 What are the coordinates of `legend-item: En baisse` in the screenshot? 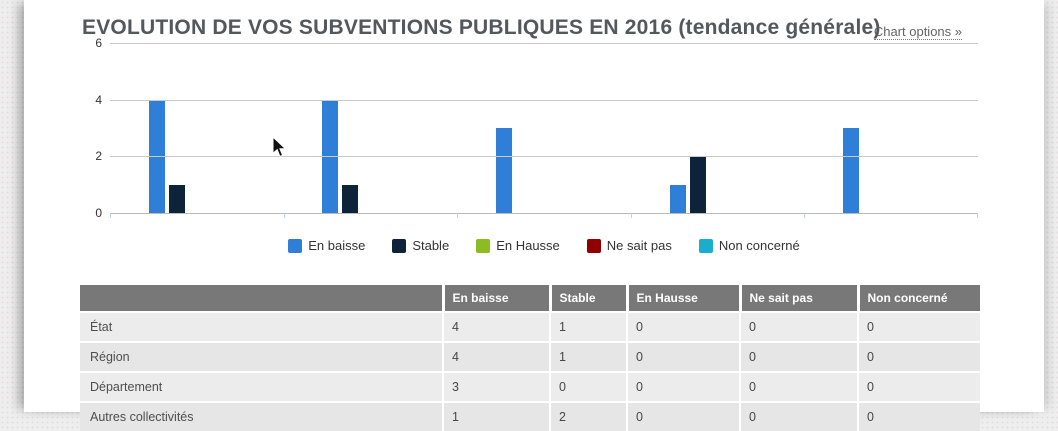 It's located at (326, 245).